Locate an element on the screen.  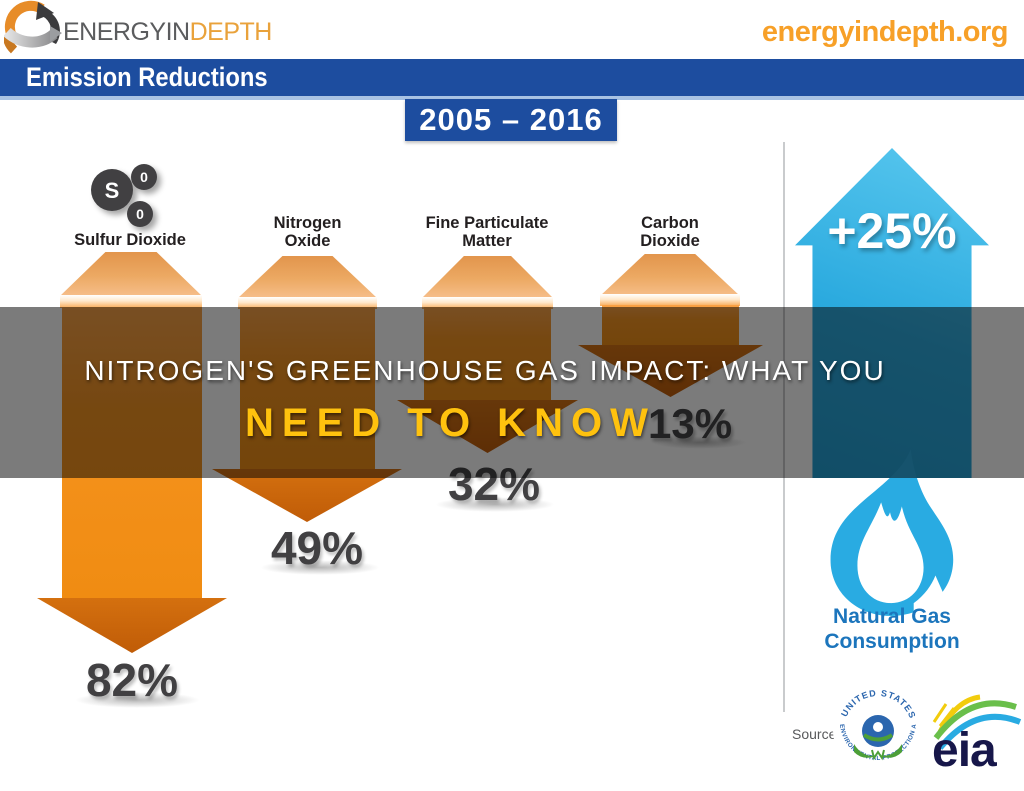
so2-percent-shadow is located at coordinates (137, 700).